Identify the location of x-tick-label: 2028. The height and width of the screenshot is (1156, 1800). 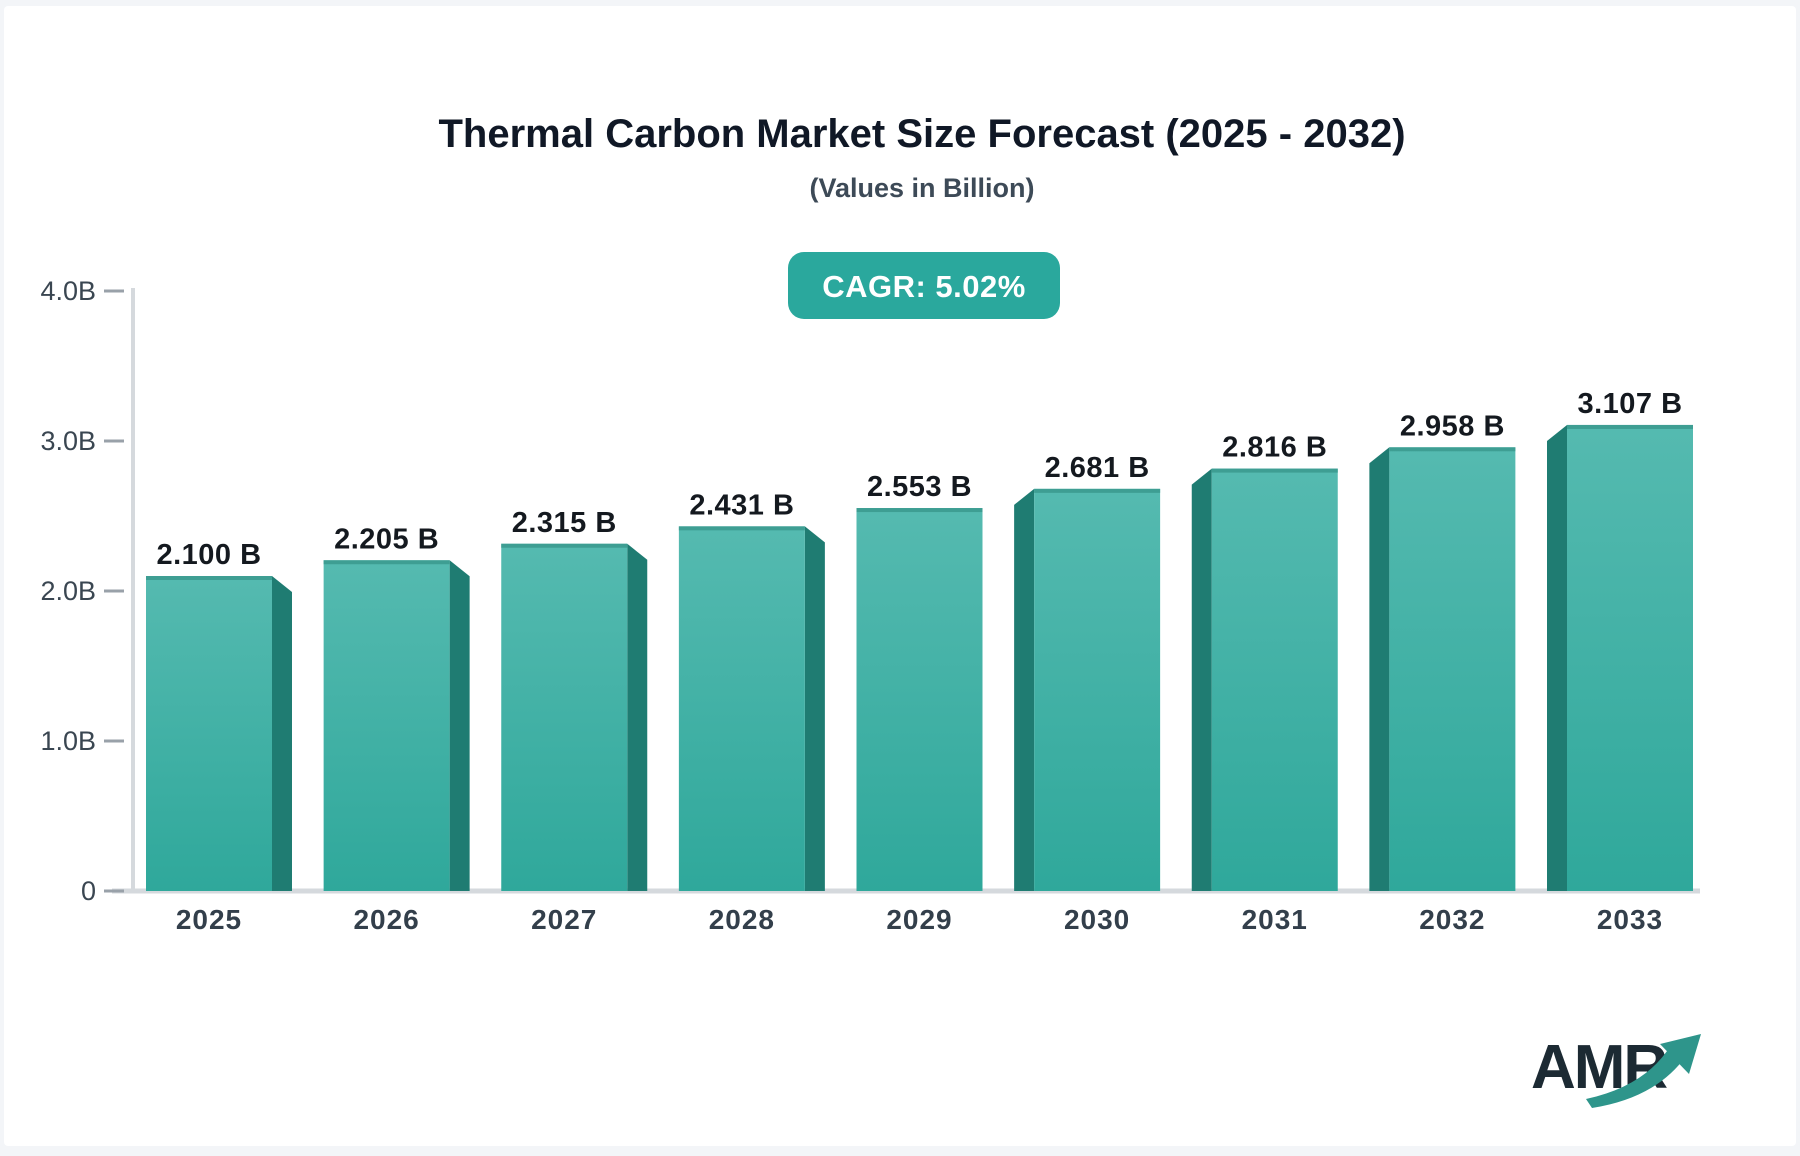
(742, 919).